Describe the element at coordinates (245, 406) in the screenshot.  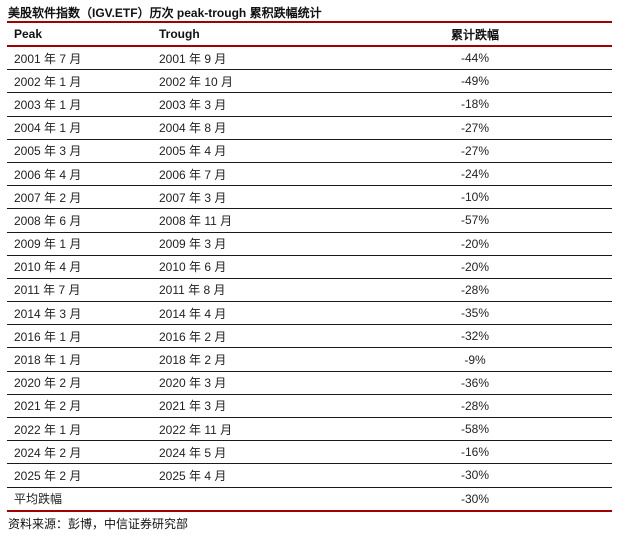
I see `trough-cell: 2021 年 3 月` at that location.